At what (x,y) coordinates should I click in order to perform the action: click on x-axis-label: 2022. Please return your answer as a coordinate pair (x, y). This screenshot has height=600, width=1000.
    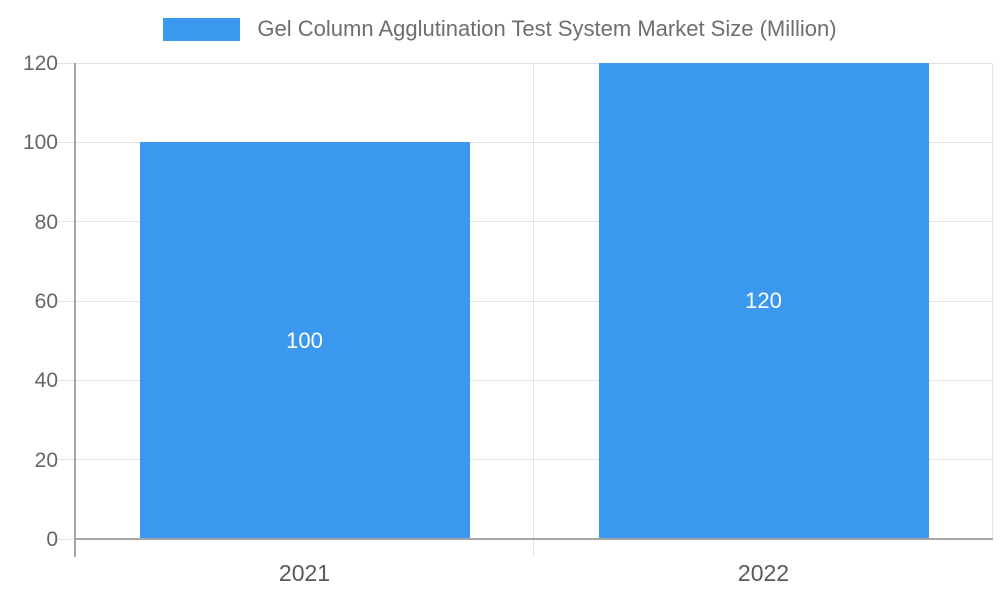
    Looking at the image, I should click on (763, 573).